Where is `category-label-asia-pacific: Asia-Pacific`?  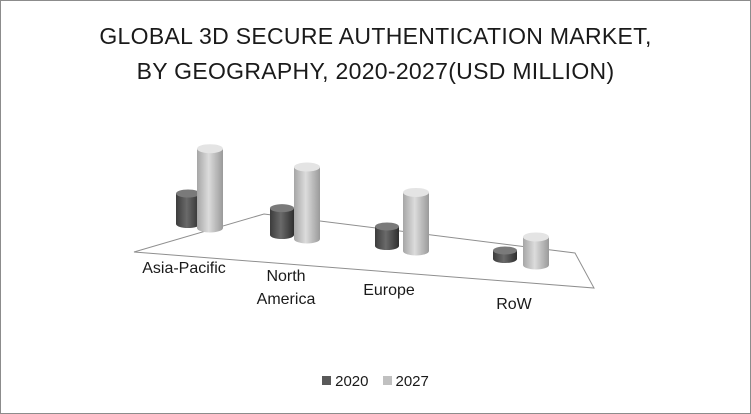 category-label-asia-pacific: Asia-Pacific is located at coordinates (184, 268).